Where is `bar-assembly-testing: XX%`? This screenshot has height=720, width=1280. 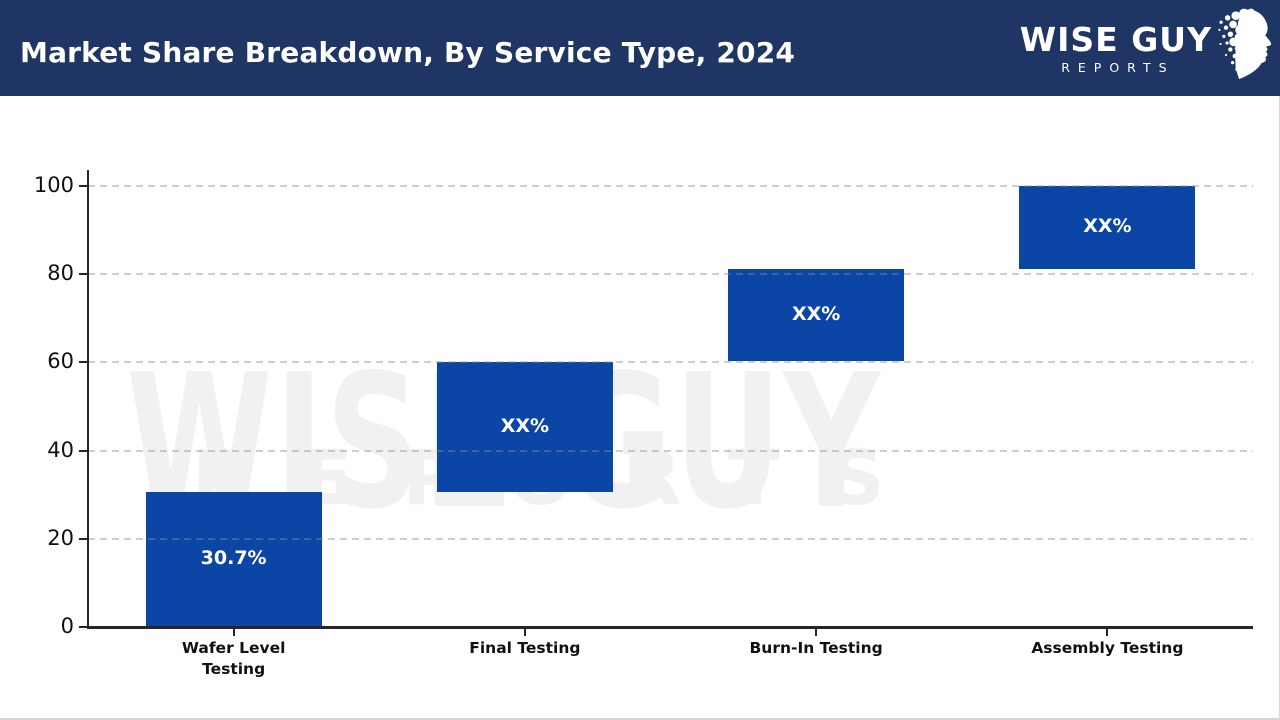 bar-assembly-testing: XX% is located at coordinates (1107, 227).